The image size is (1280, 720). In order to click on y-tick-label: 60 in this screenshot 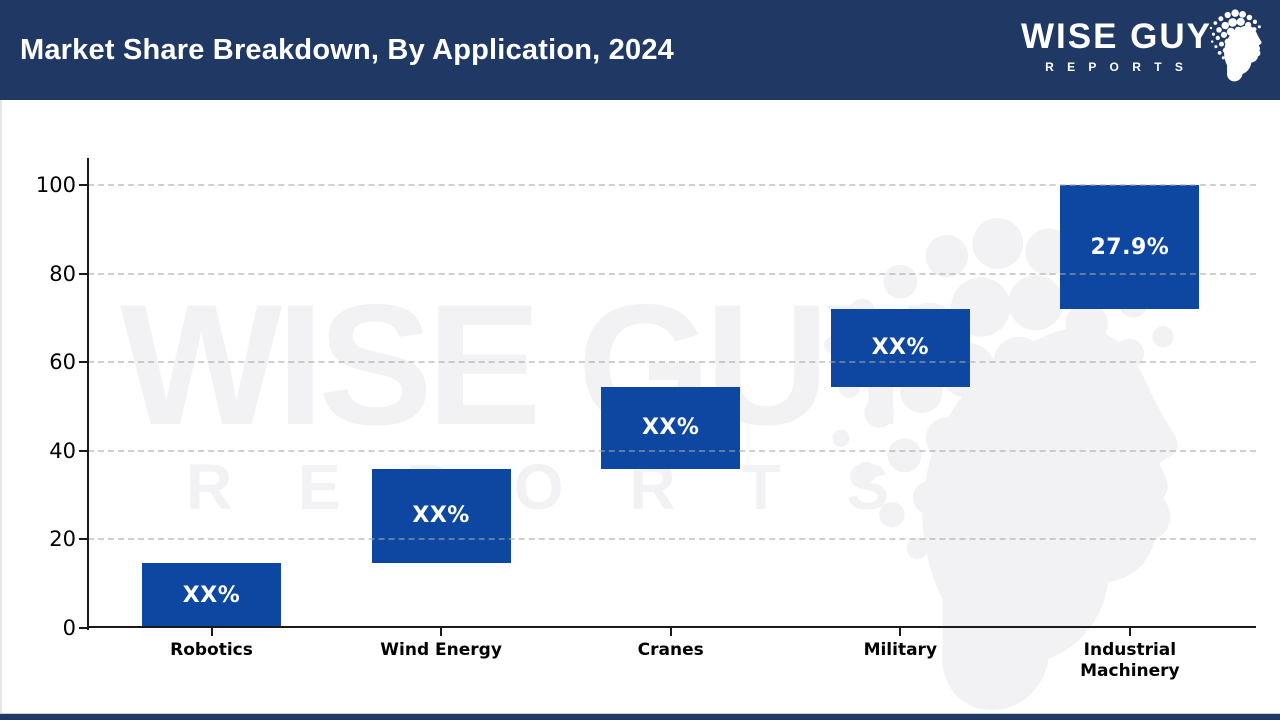, I will do `click(62, 362)`.